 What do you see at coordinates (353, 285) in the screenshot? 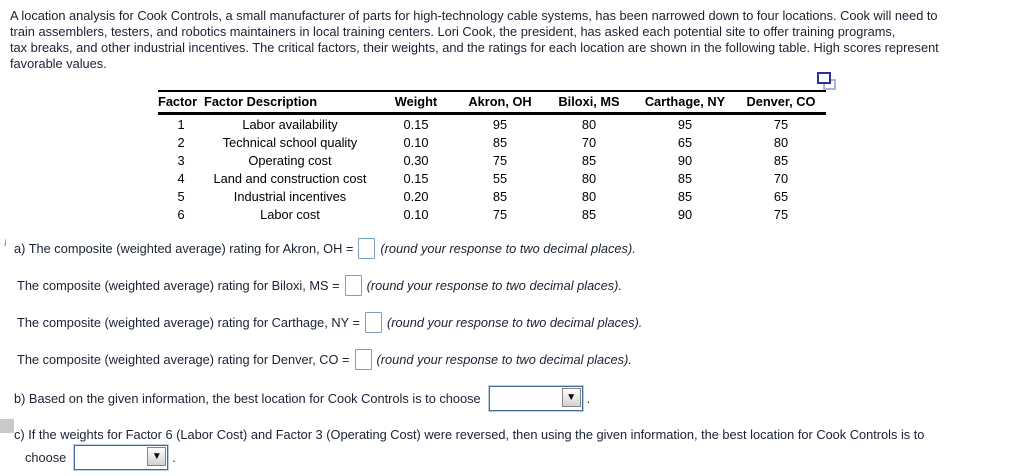
I see `composite-rating-input-biloxi` at bounding box center [353, 285].